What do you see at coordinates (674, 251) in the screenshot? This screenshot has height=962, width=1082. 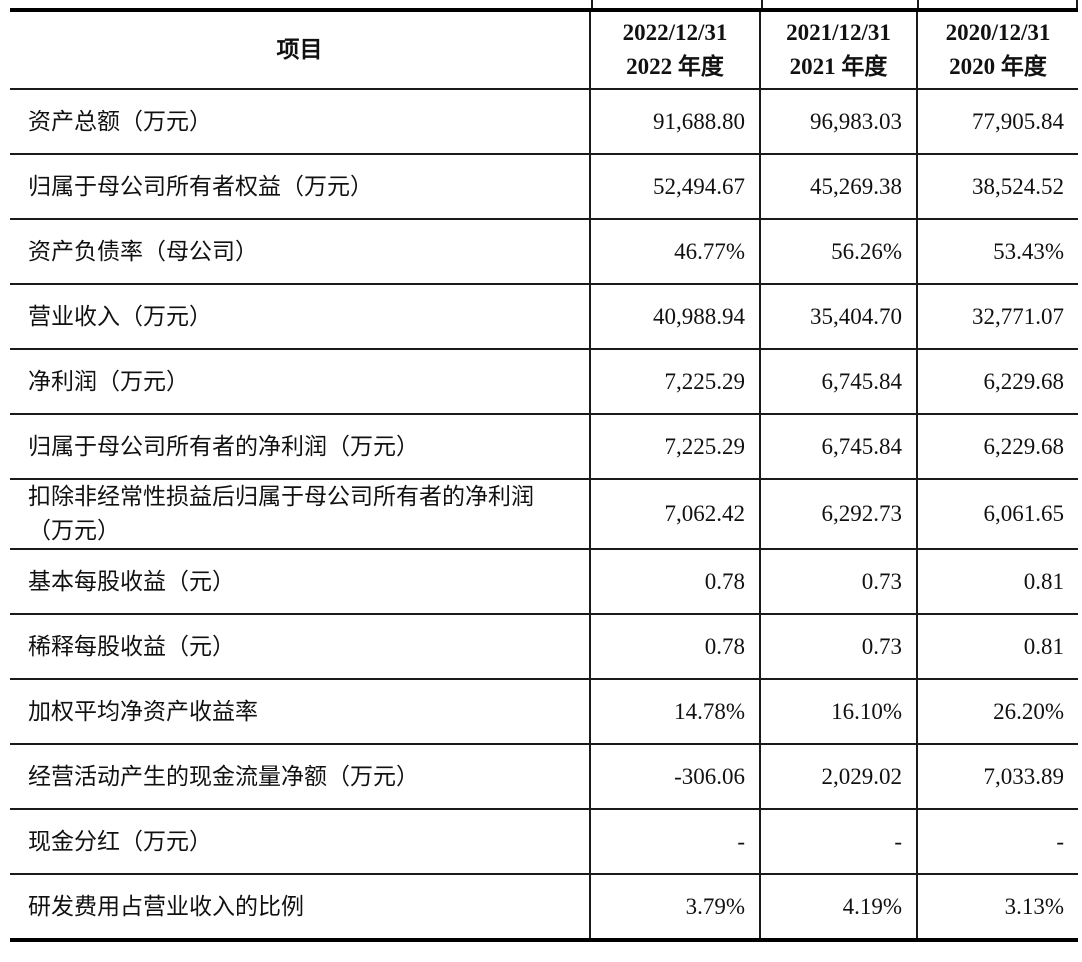 I see `row-value: 46.77%` at bounding box center [674, 251].